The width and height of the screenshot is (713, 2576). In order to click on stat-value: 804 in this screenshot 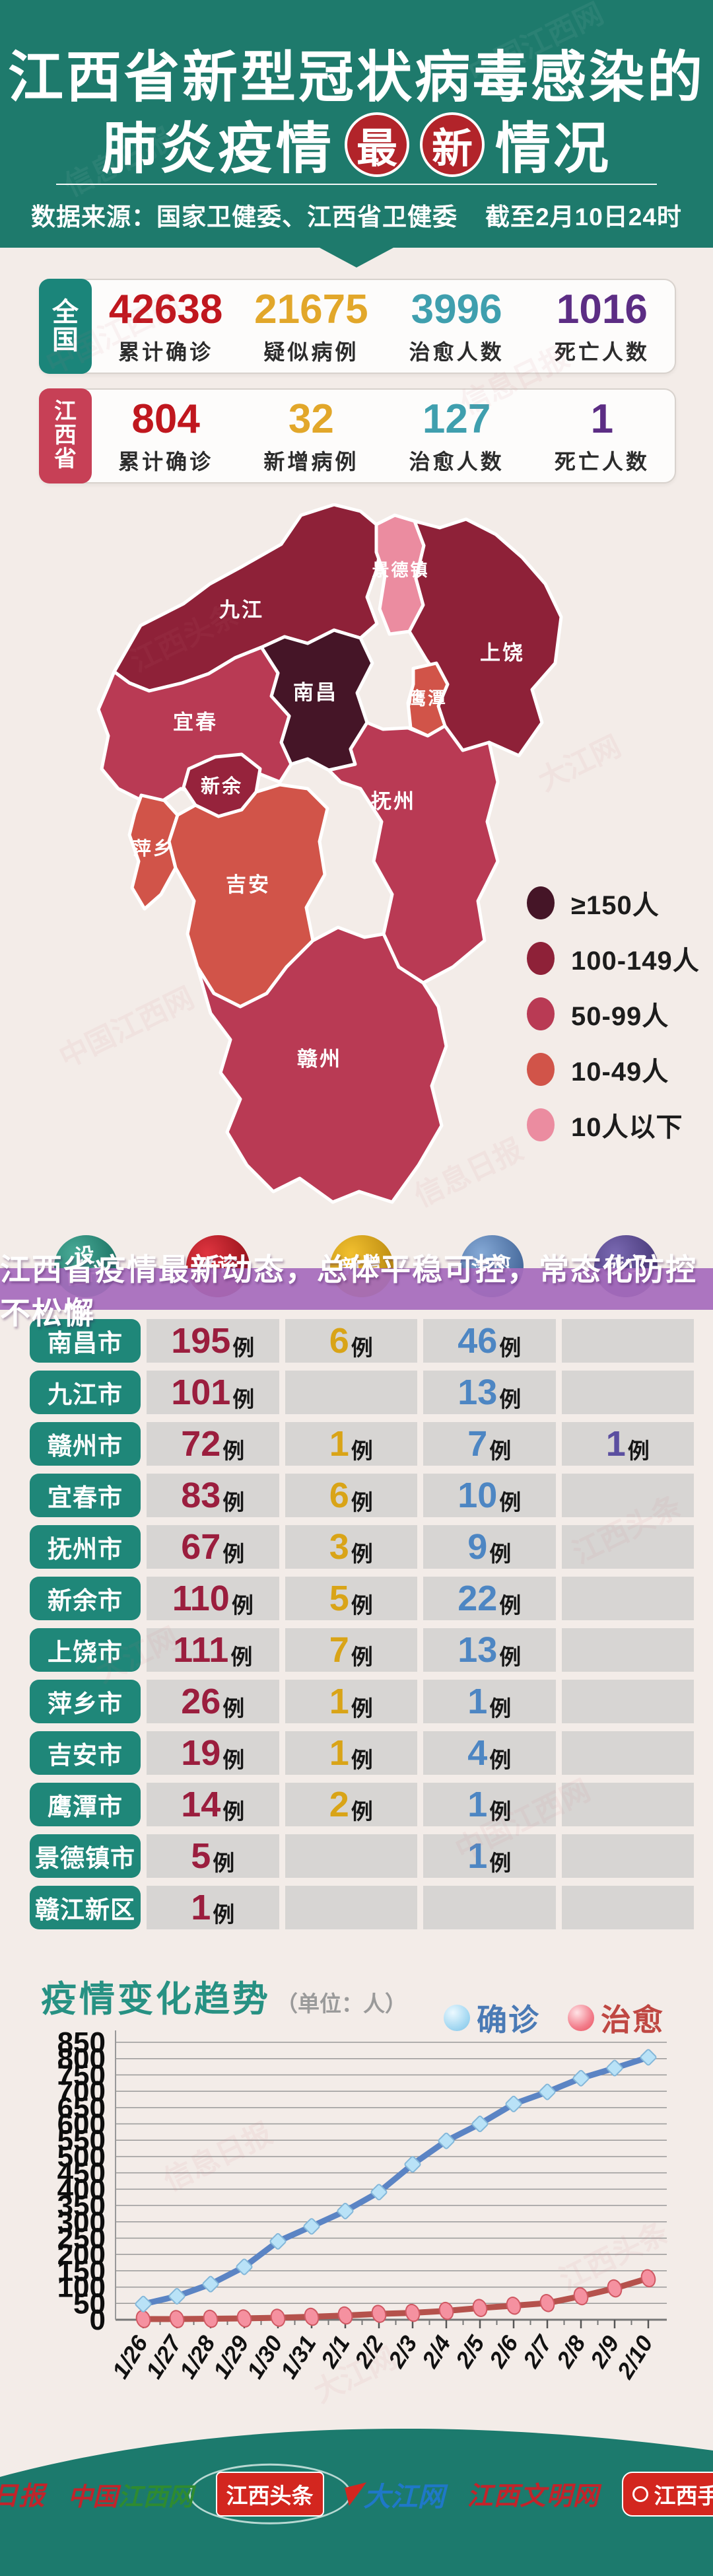, I will do `click(165, 419)`.